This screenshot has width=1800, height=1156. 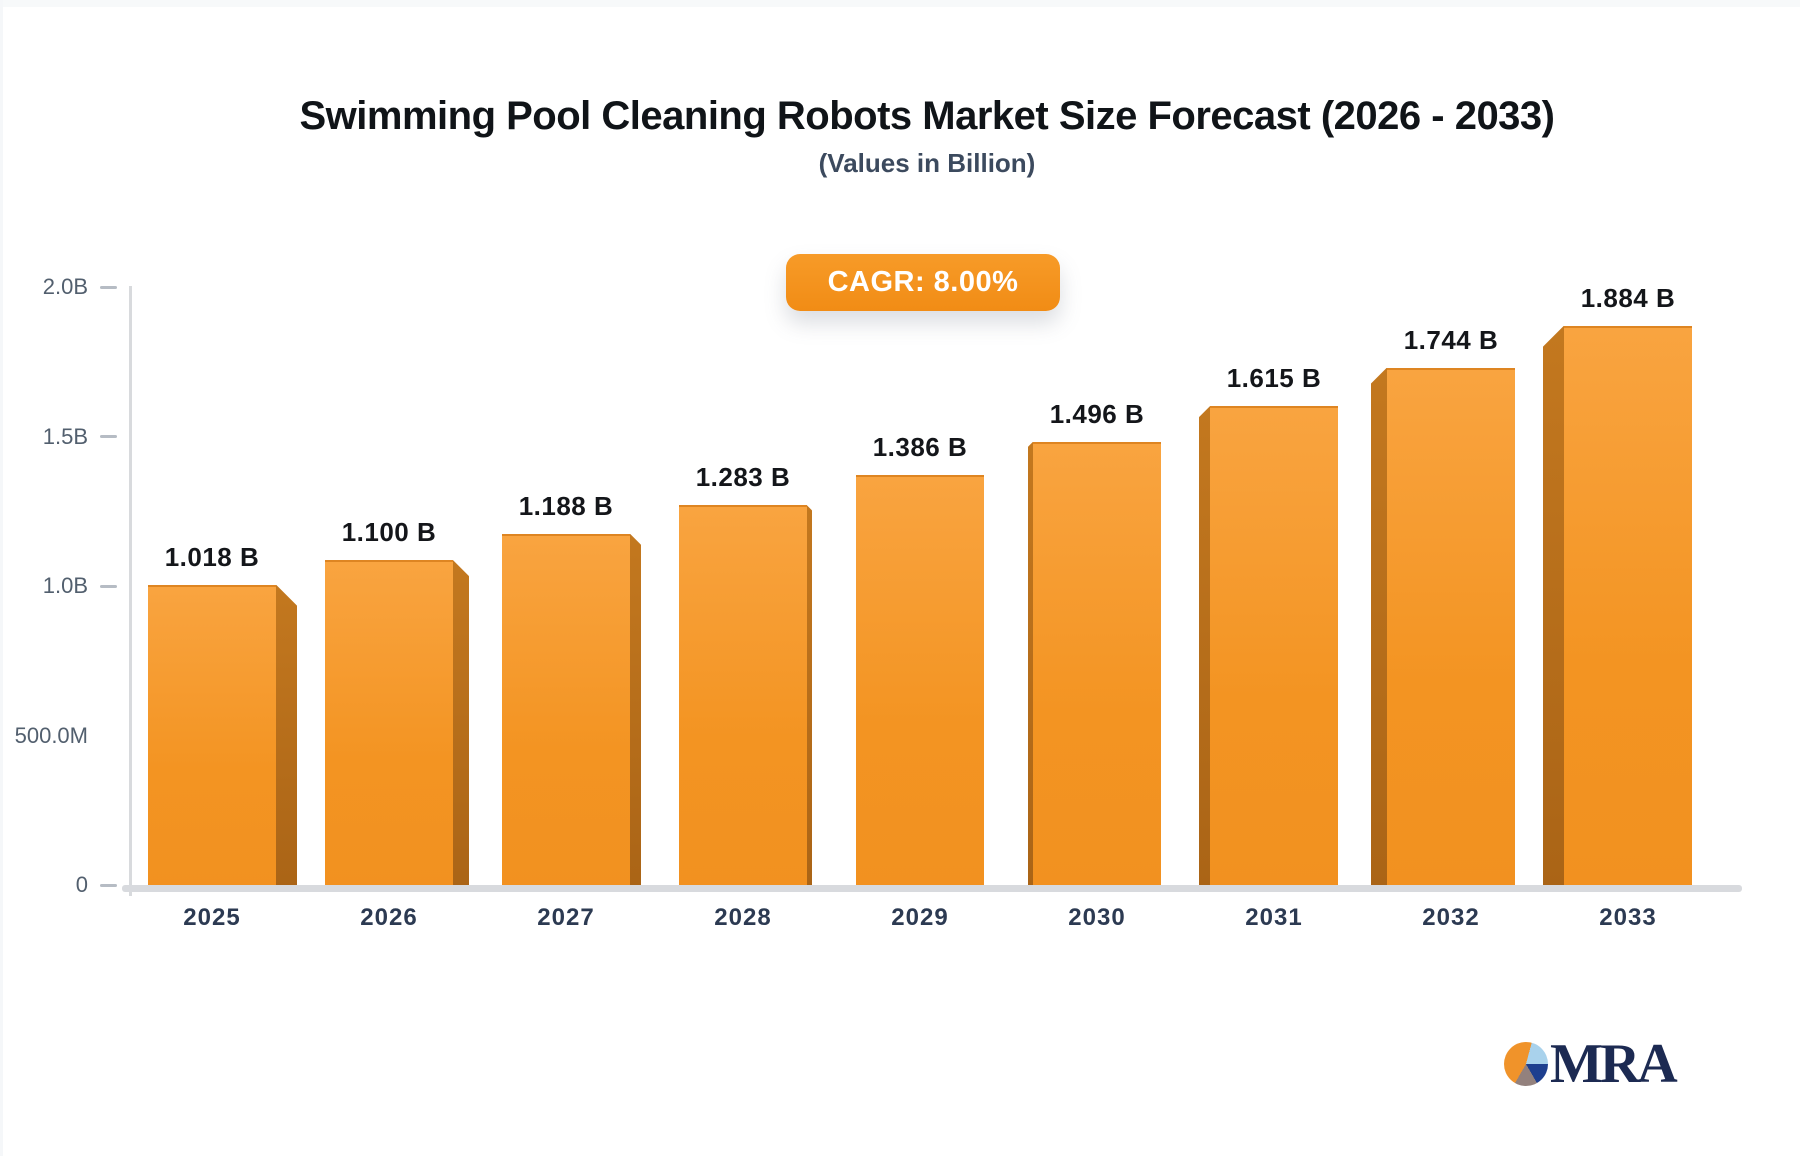 I want to click on y-axis-label: 0, so click(x=81, y=884).